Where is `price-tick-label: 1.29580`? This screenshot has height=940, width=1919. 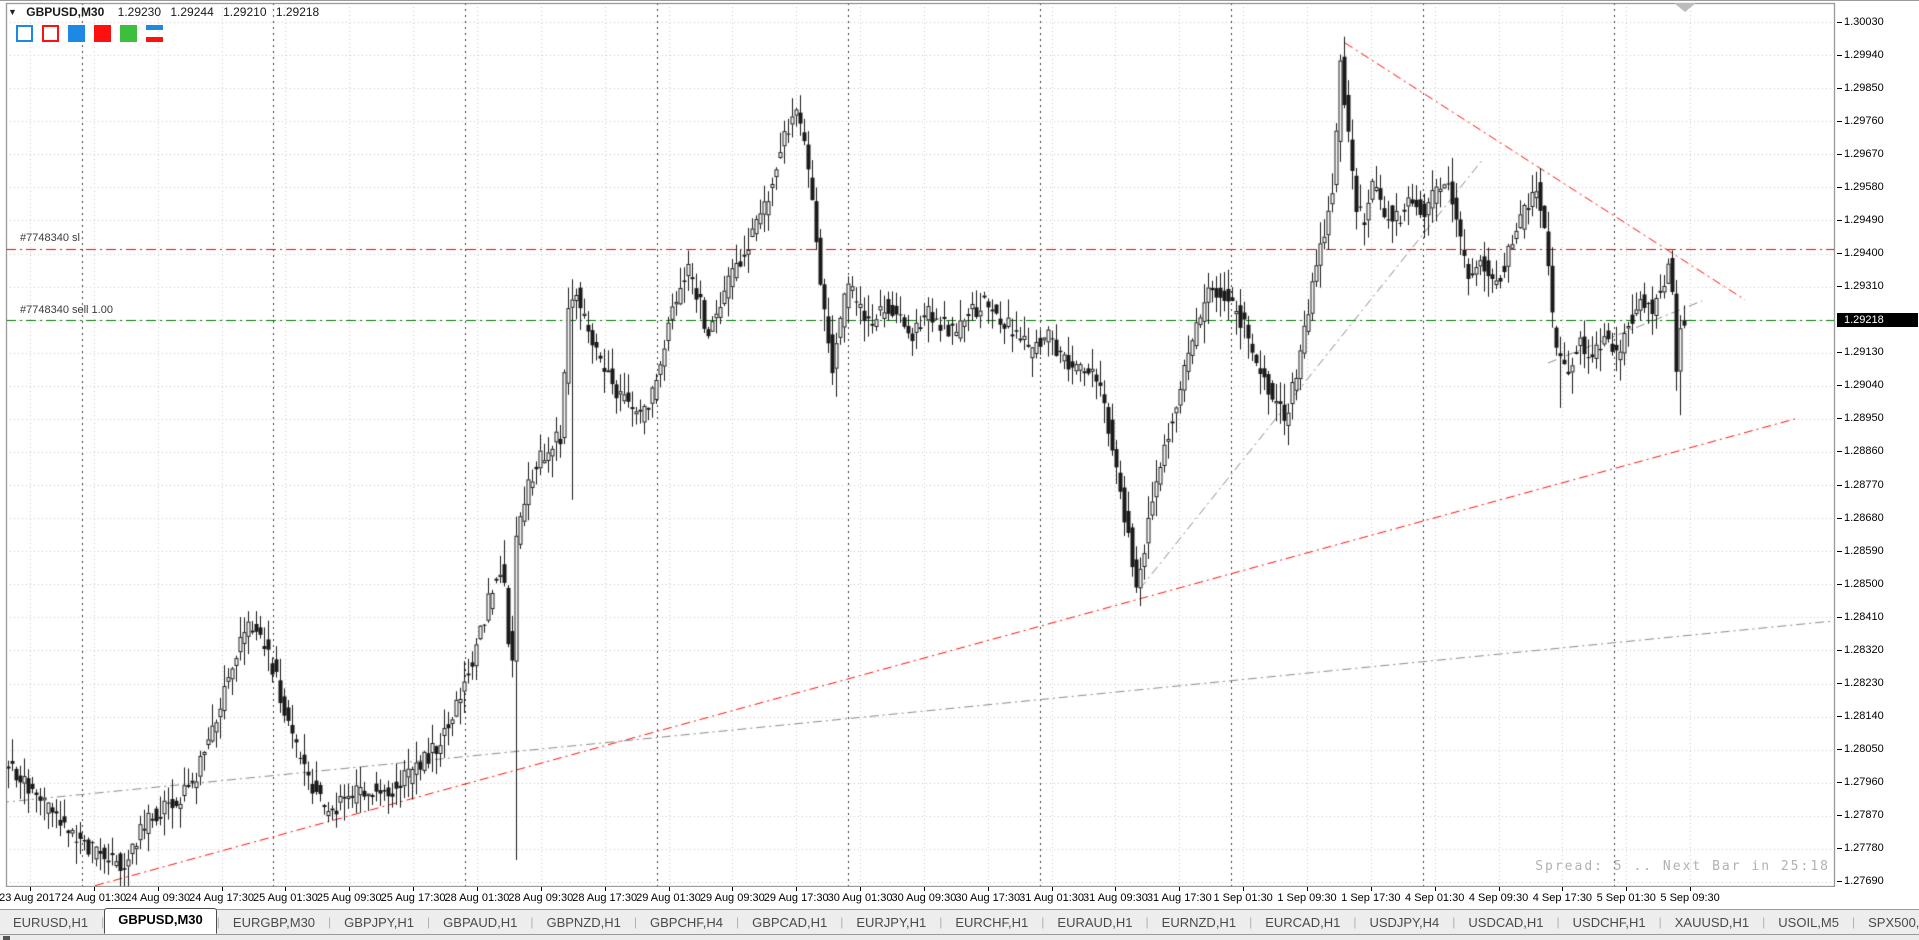 price-tick-label: 1.29580 is located at coordinates (1860, 186).